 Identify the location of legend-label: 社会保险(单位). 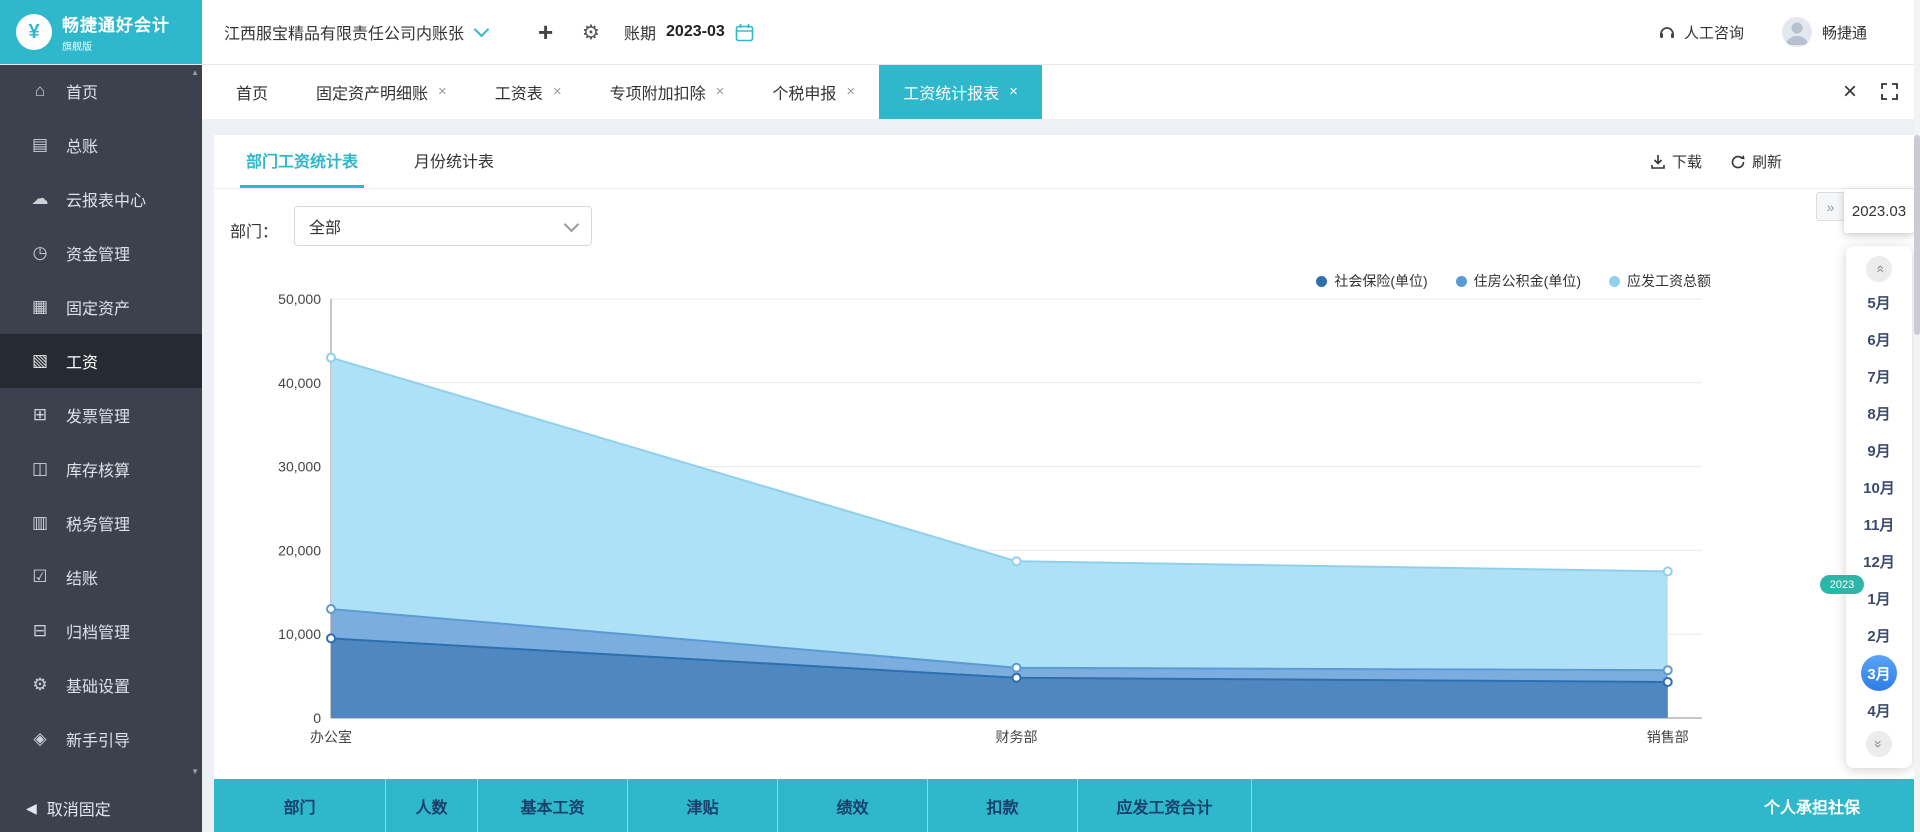
(1381, 281).